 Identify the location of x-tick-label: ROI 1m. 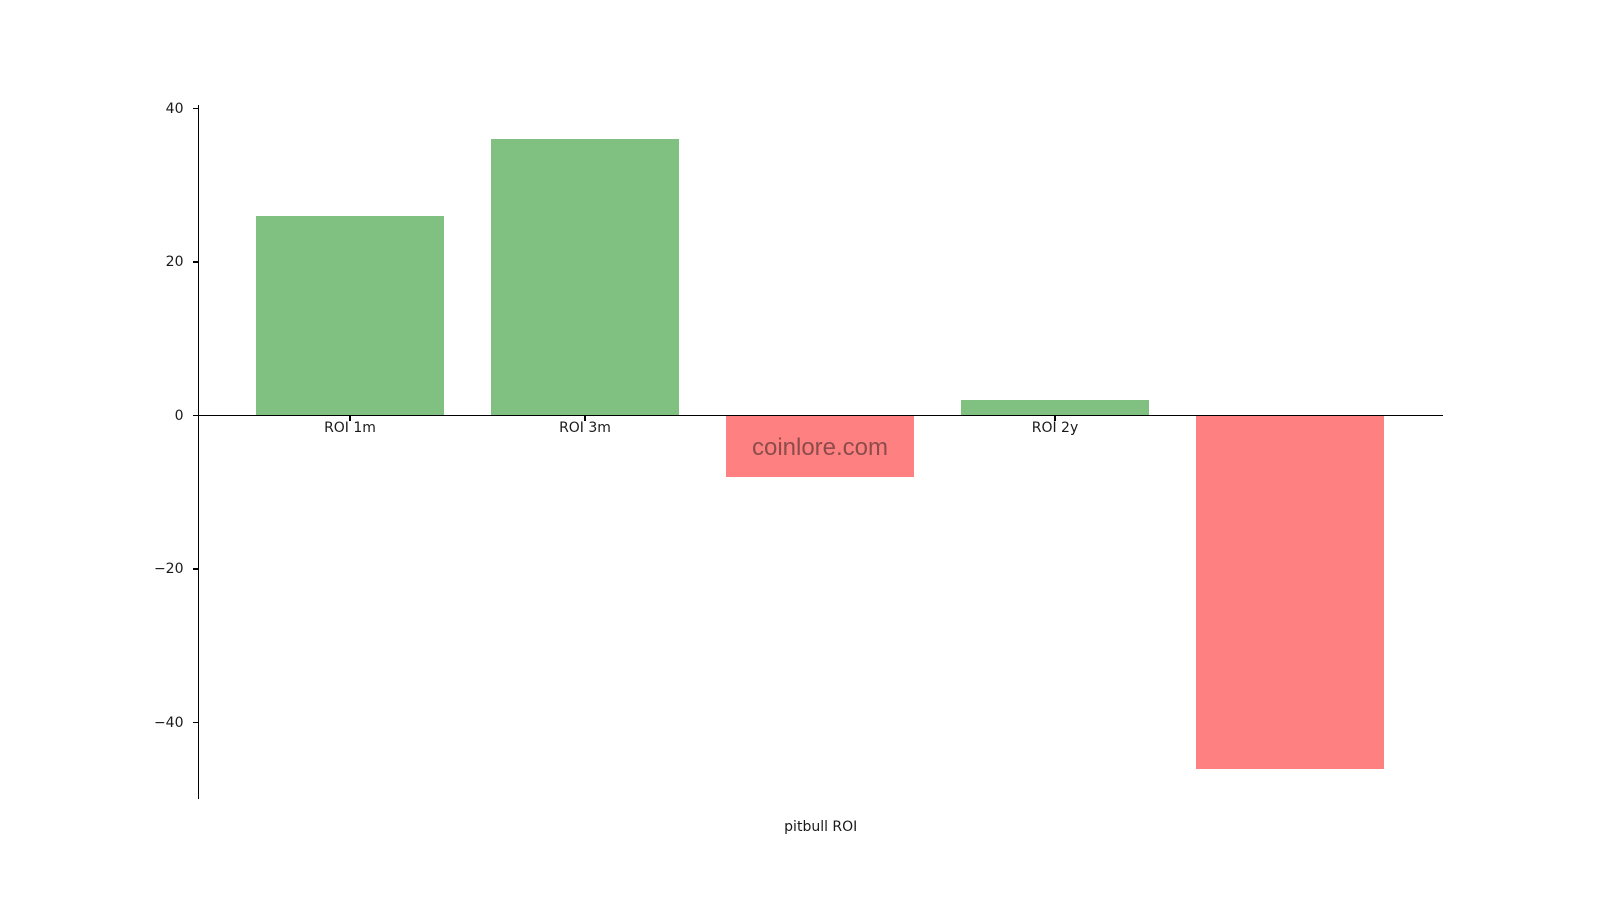
(350, 428).